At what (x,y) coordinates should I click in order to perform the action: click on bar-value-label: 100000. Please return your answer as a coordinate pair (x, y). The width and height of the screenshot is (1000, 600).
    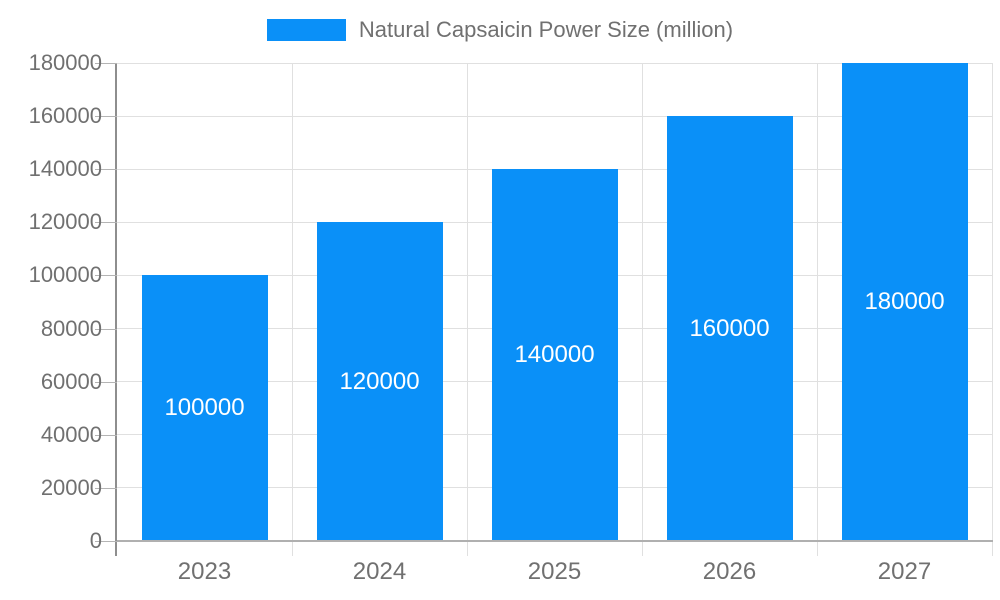
    Looking at the image, I should click on (204, 408).